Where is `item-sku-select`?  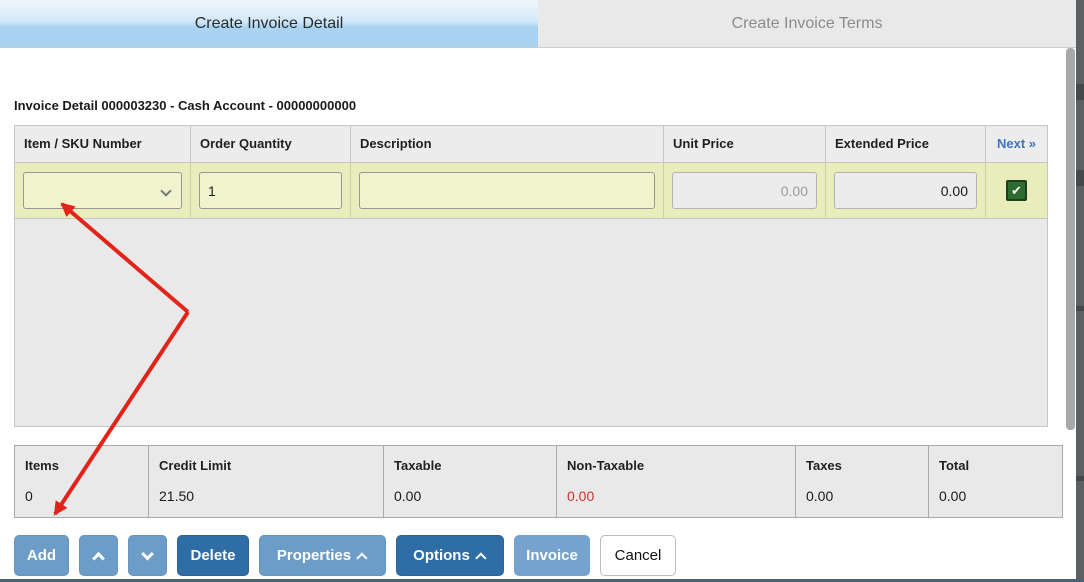 item-sku-select is located at coordinates (102, 190).